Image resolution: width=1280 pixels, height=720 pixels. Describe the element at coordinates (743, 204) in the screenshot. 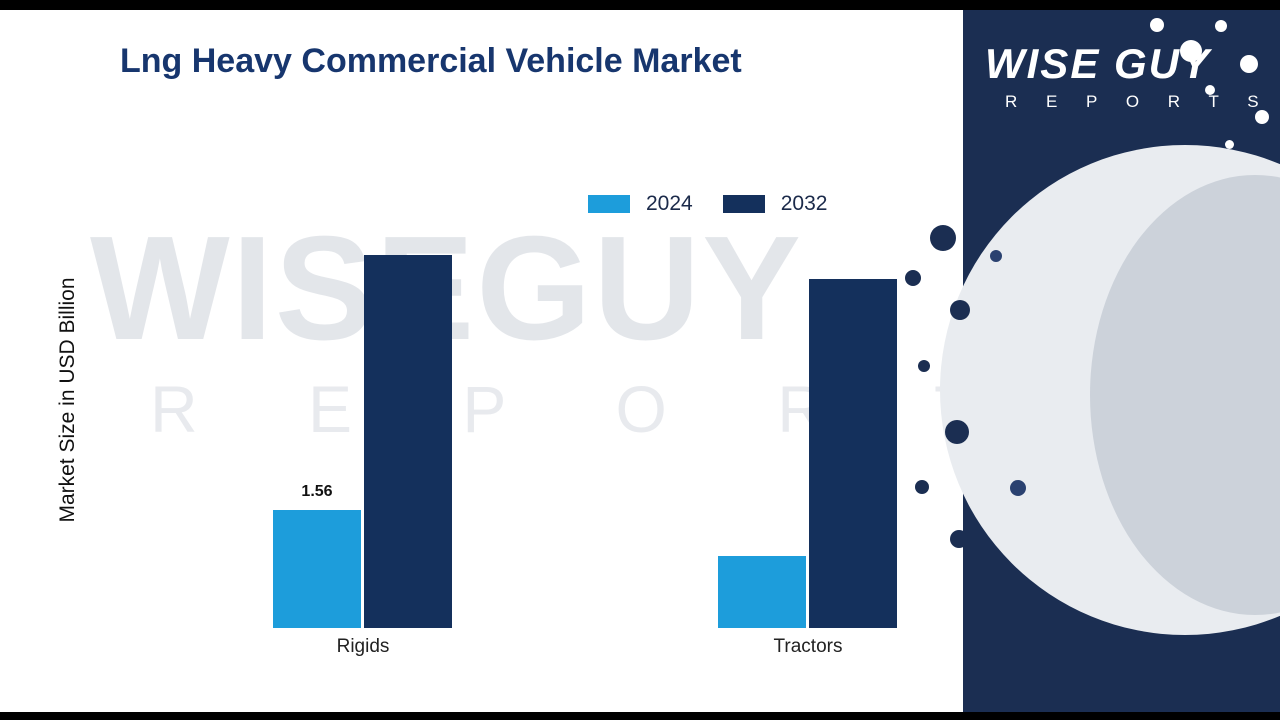

I see `legend-swatch-2032` at that location.